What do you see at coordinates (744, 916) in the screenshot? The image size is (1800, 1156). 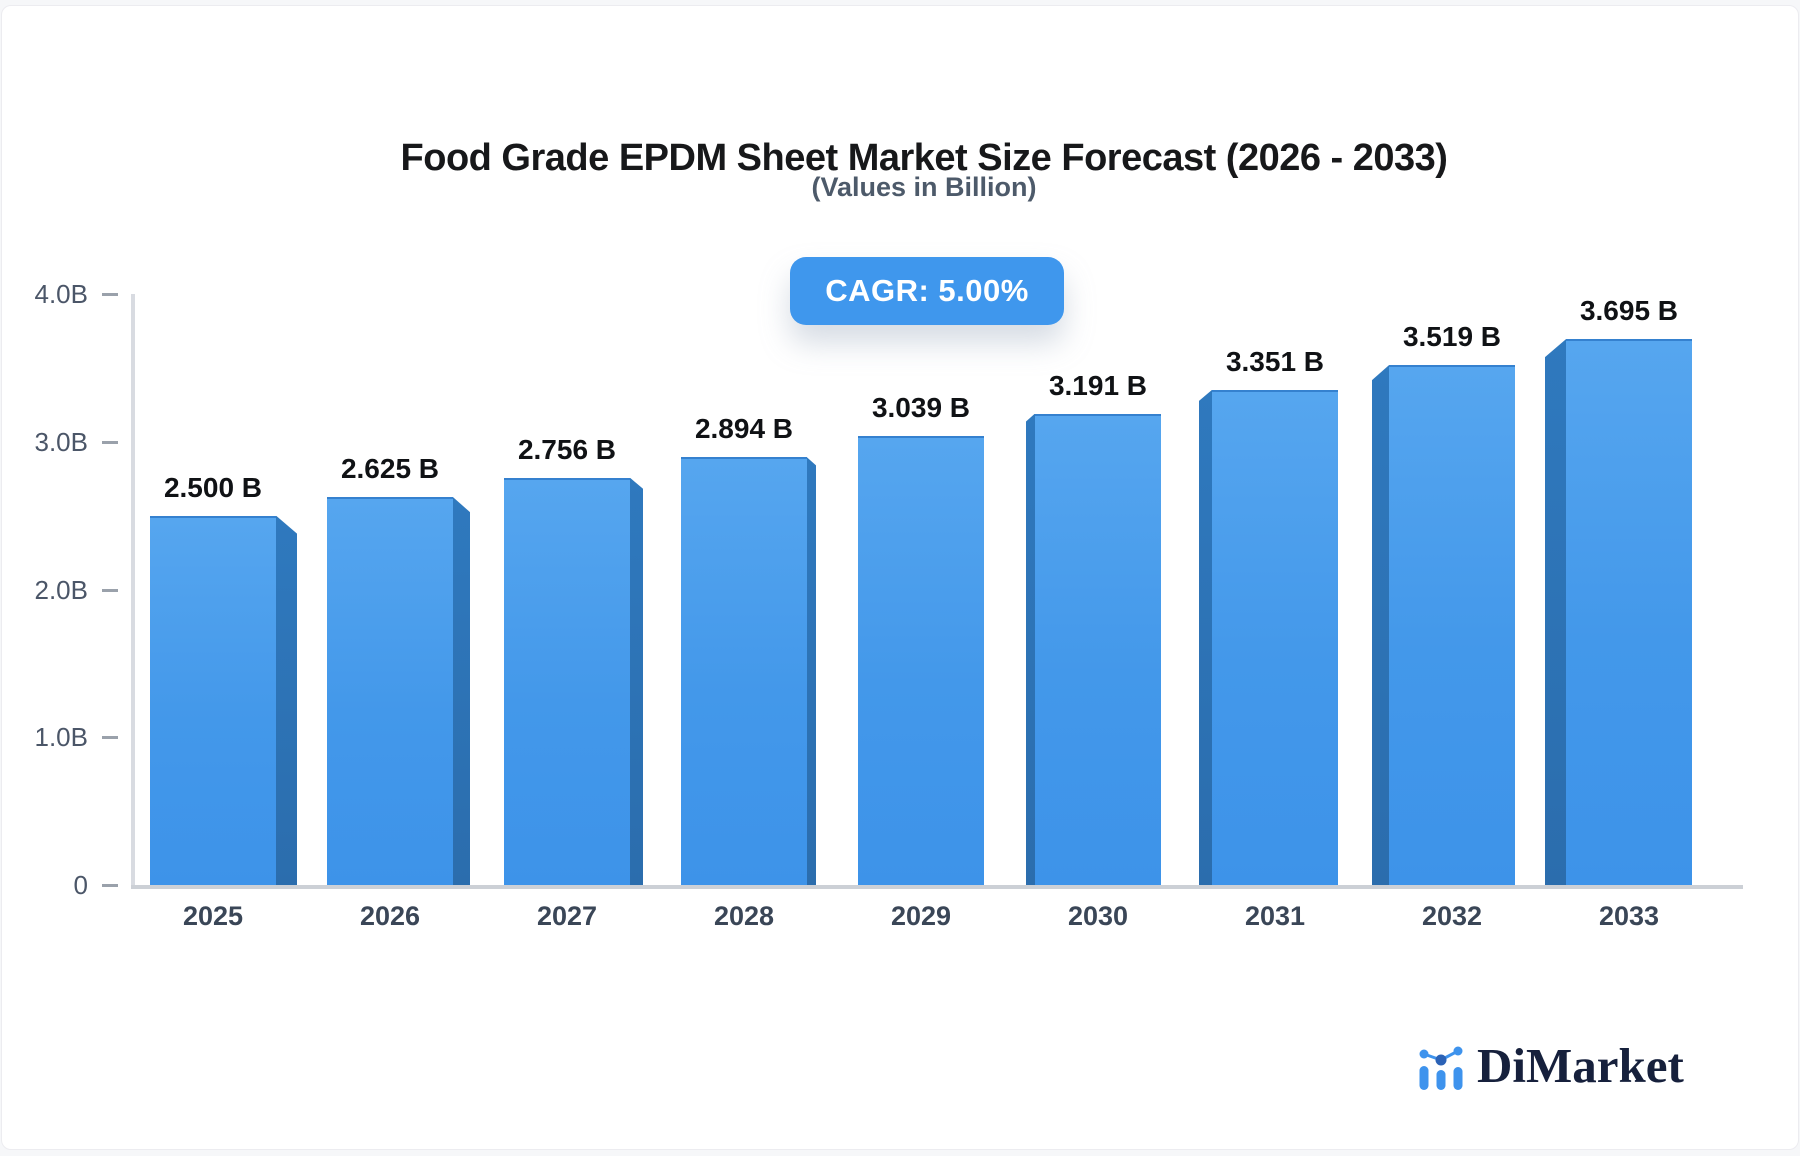 I see `x-axis-label: 2028` at bounding box center [744, 916].